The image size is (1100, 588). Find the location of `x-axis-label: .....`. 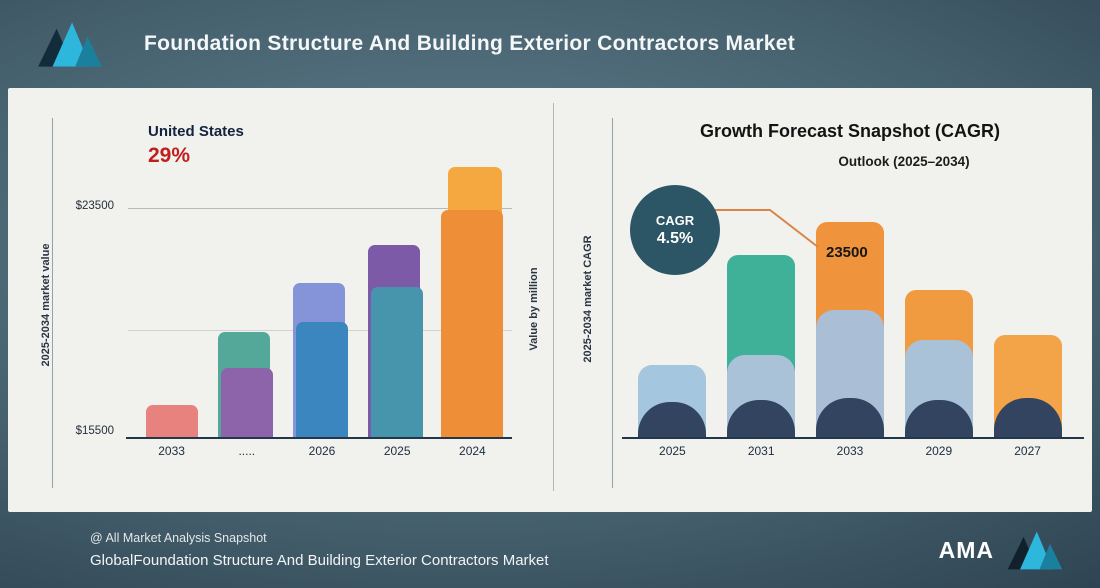

x-axis-label: ..... is located at coordinates (247, 451).